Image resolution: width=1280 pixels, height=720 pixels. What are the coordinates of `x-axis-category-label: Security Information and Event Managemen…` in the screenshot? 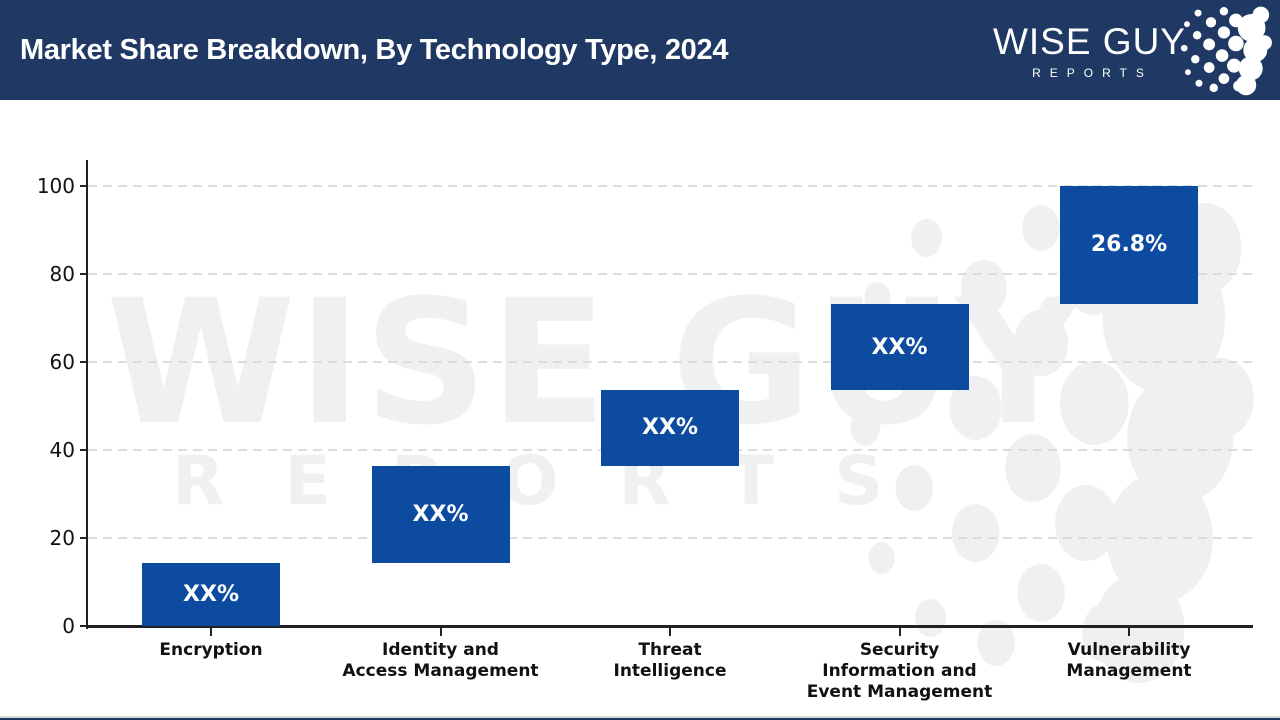 It's located at (899, 671).